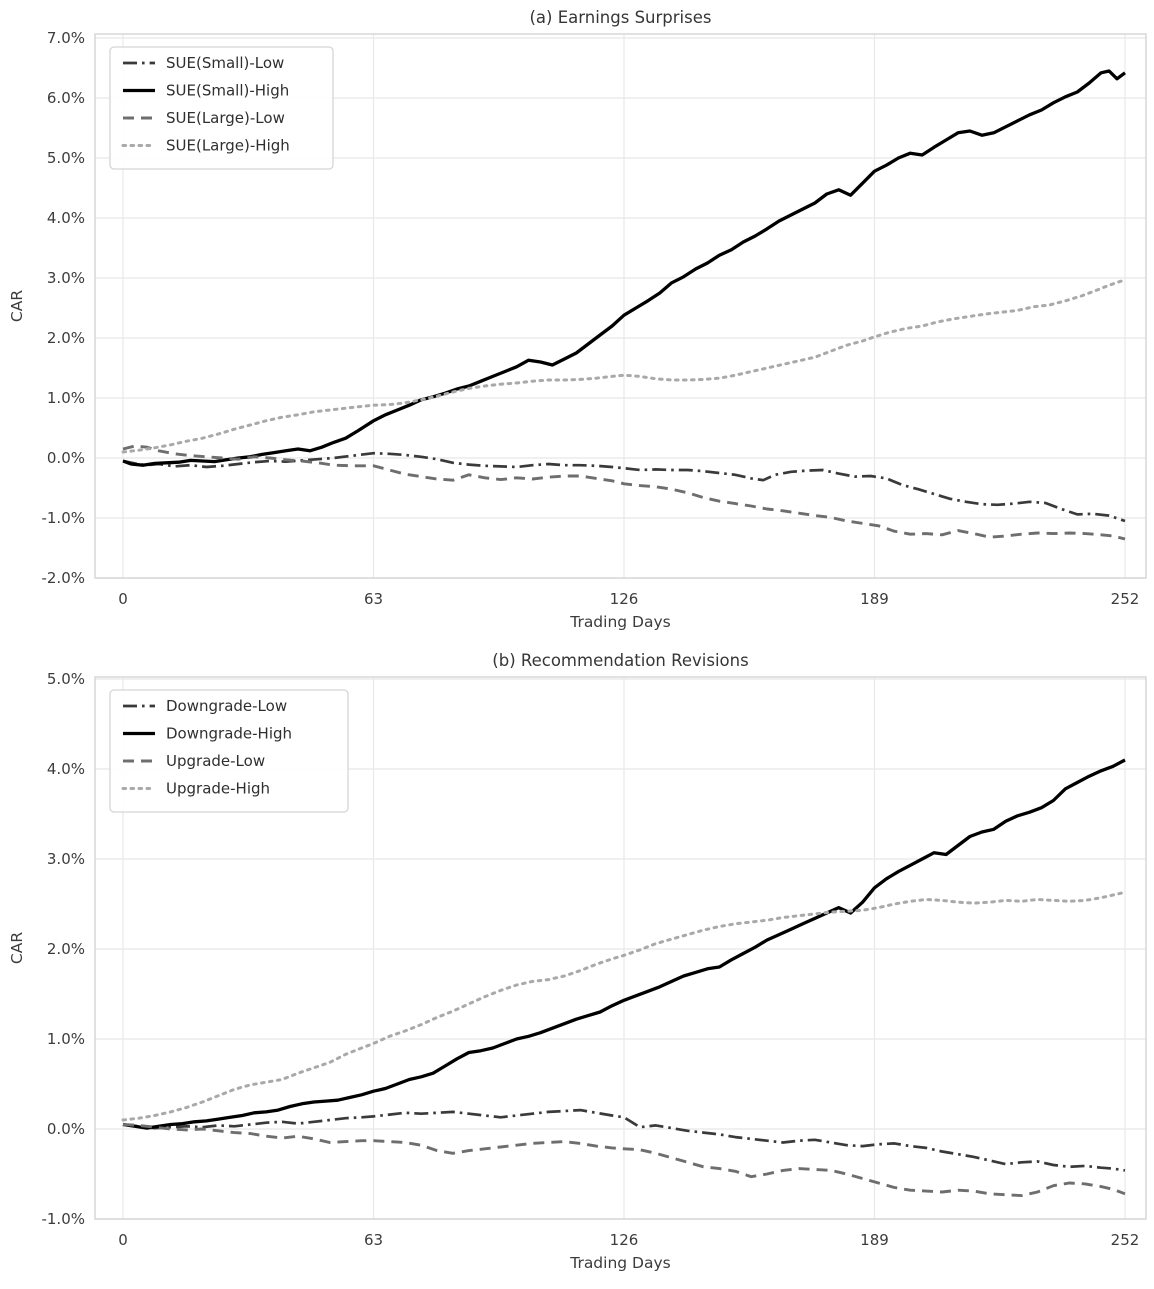  What do you see at coordinates (218, 789) in the screenshot?
I see `legend-item-label: Upgrade-High` at bounding box center [218, 789].